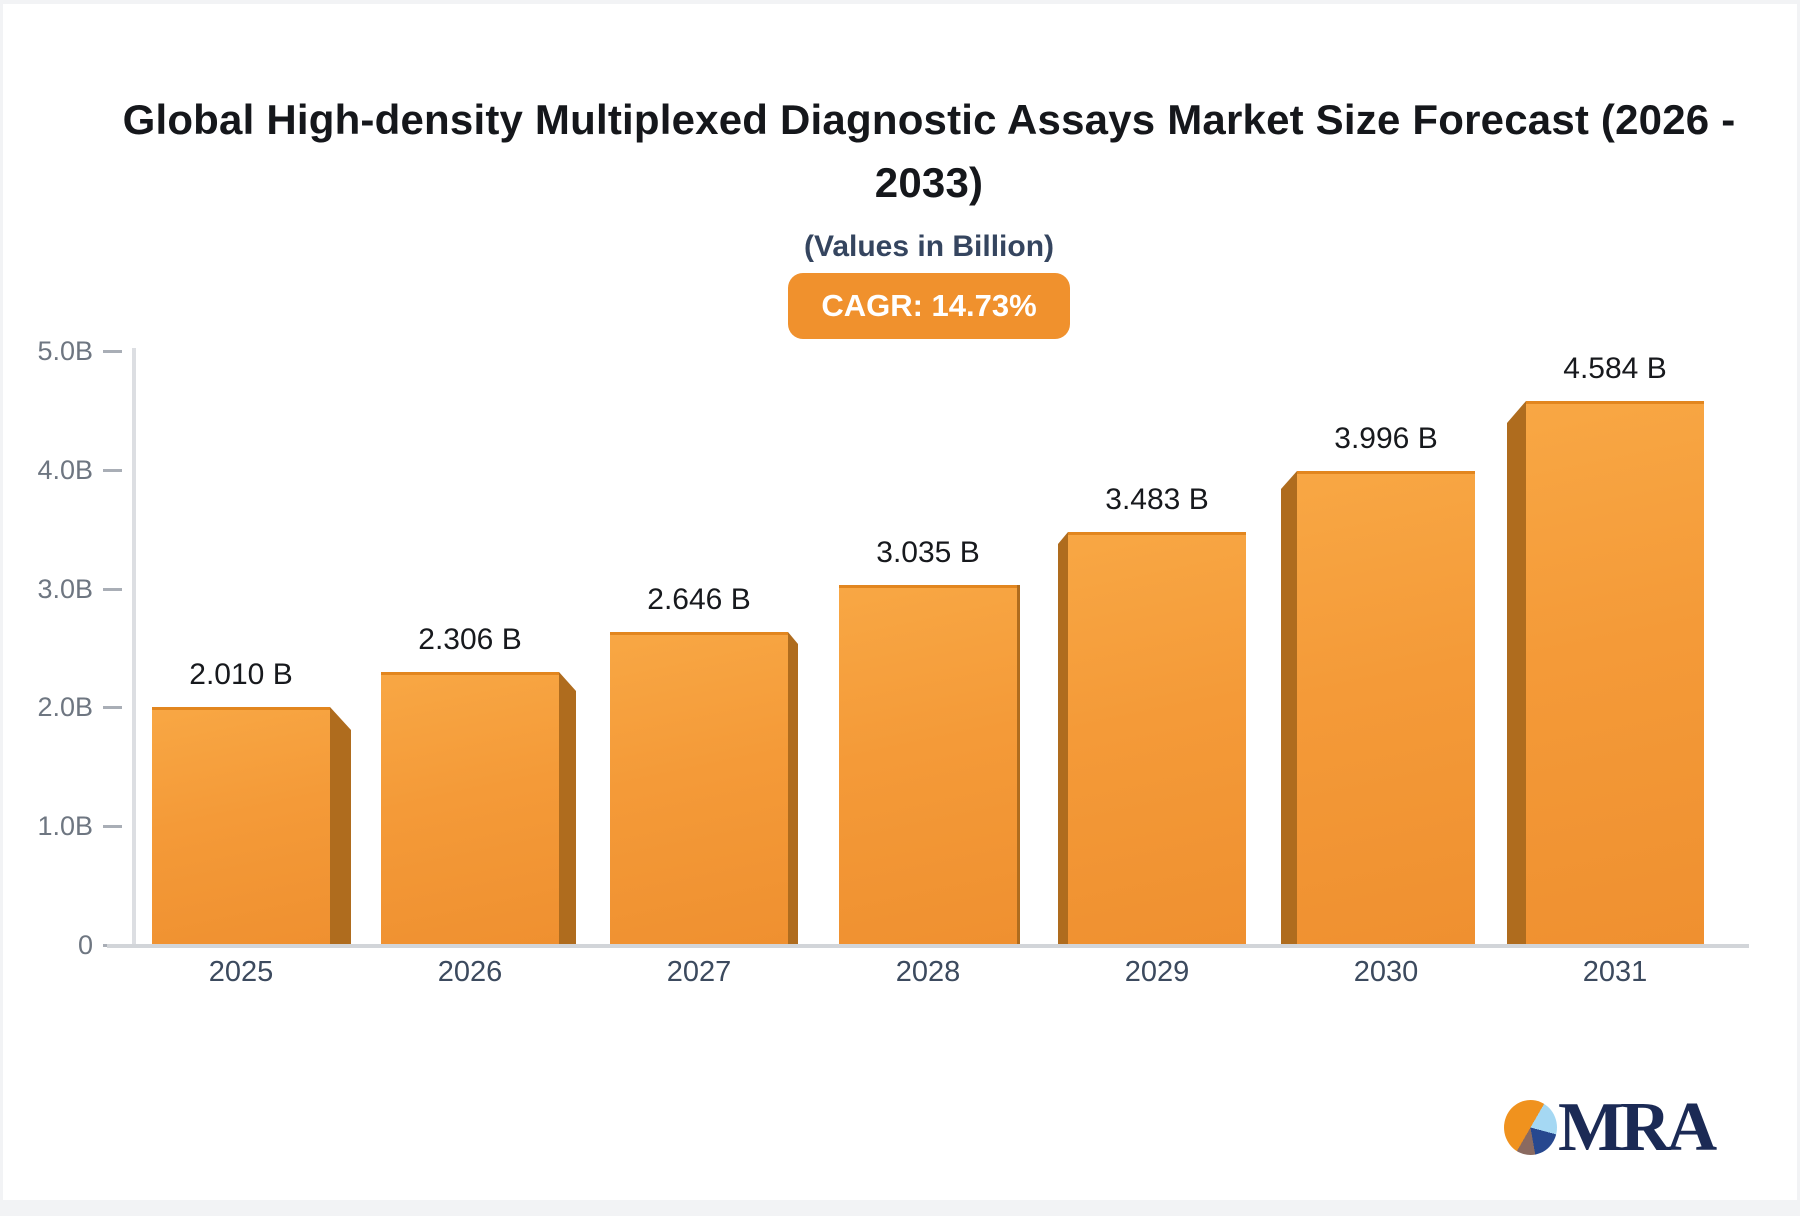 The image size is (1800, 1216). What do you see at coordinates (928, 972) in the screenshot?
I see `x-axis-label-2028: 2028` at bounding box center [928, 972].